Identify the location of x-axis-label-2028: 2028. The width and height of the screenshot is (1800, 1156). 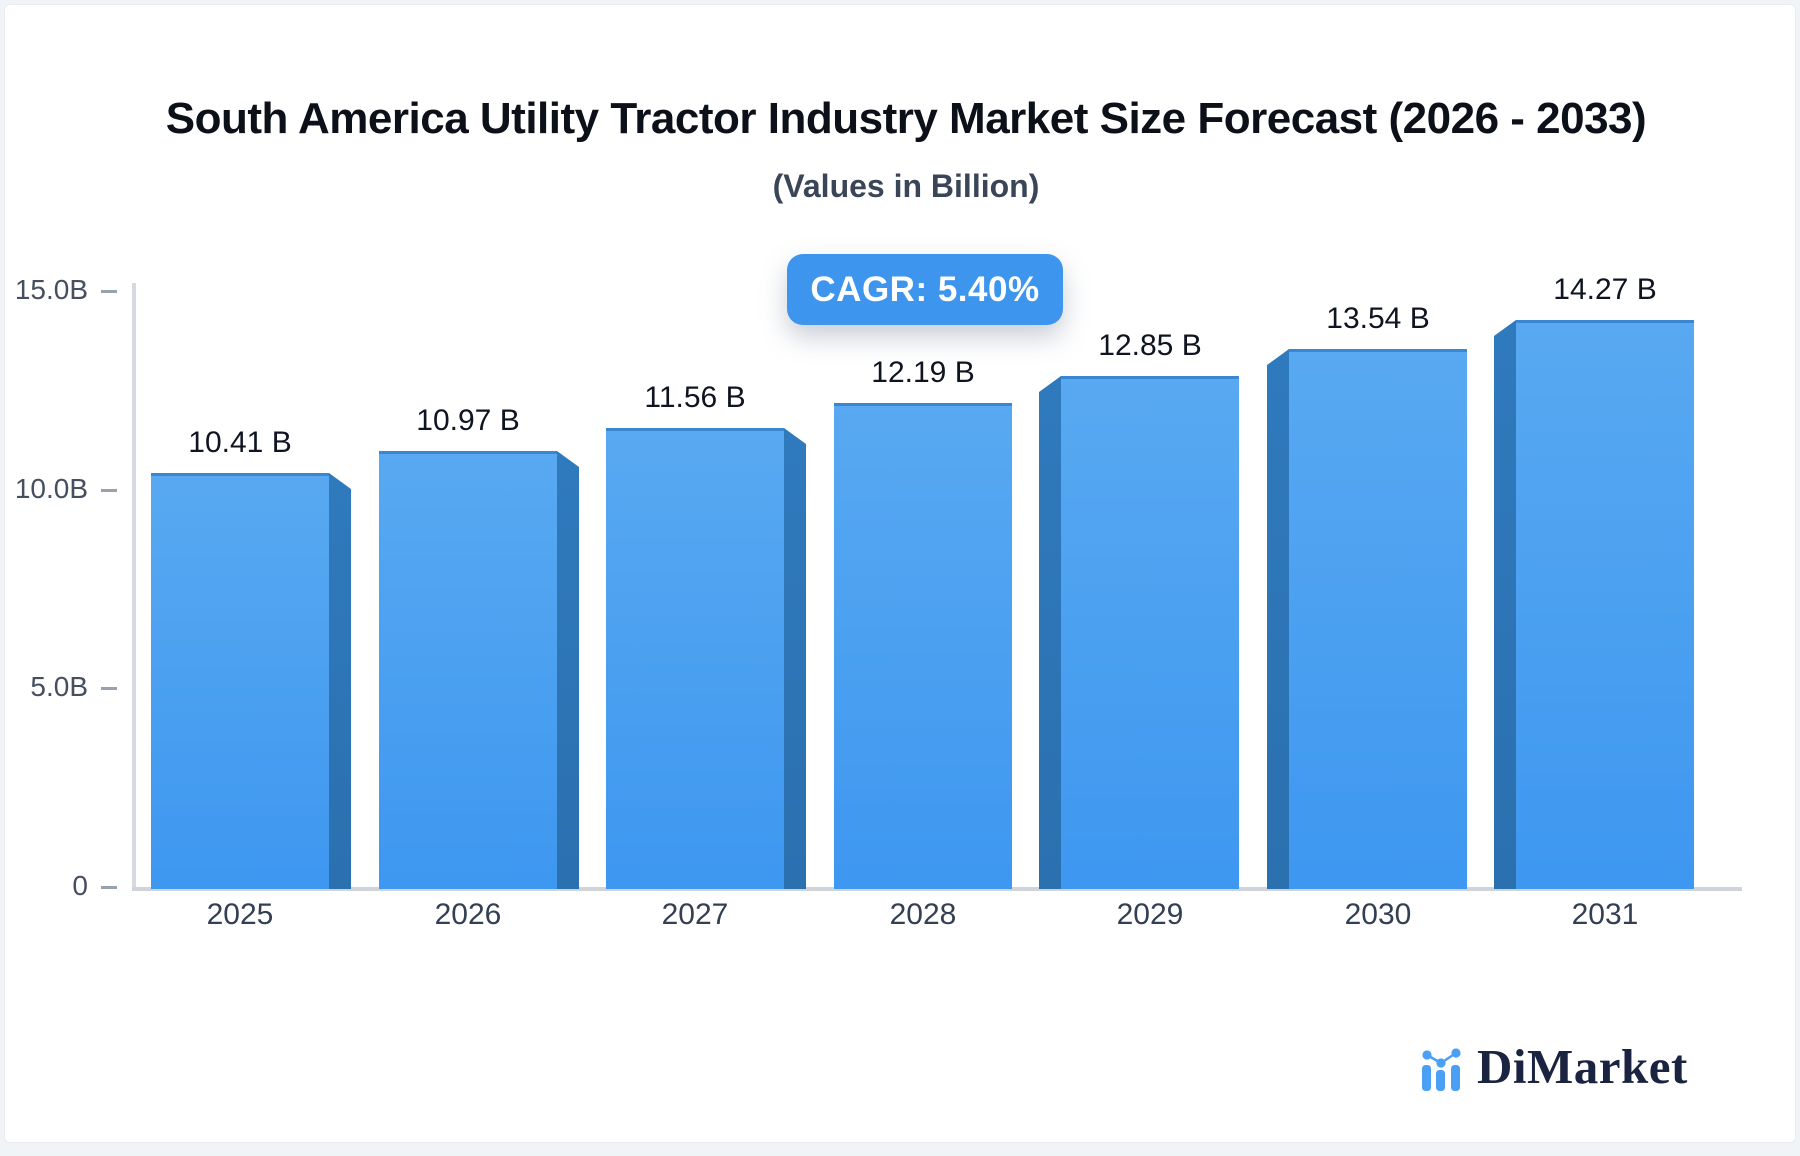
(923, 914).